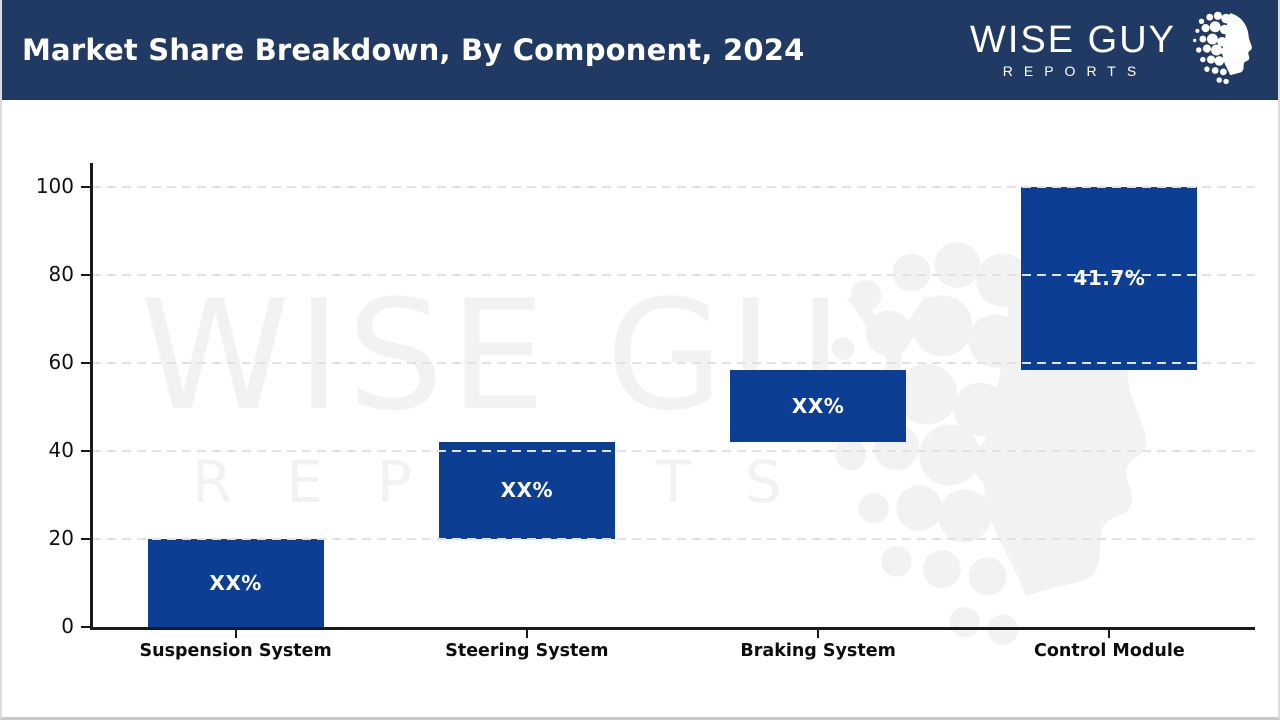 This screenshot has width=1280, height=720. I want to click on bar-suspension-system: XX%, so click(235, 582).